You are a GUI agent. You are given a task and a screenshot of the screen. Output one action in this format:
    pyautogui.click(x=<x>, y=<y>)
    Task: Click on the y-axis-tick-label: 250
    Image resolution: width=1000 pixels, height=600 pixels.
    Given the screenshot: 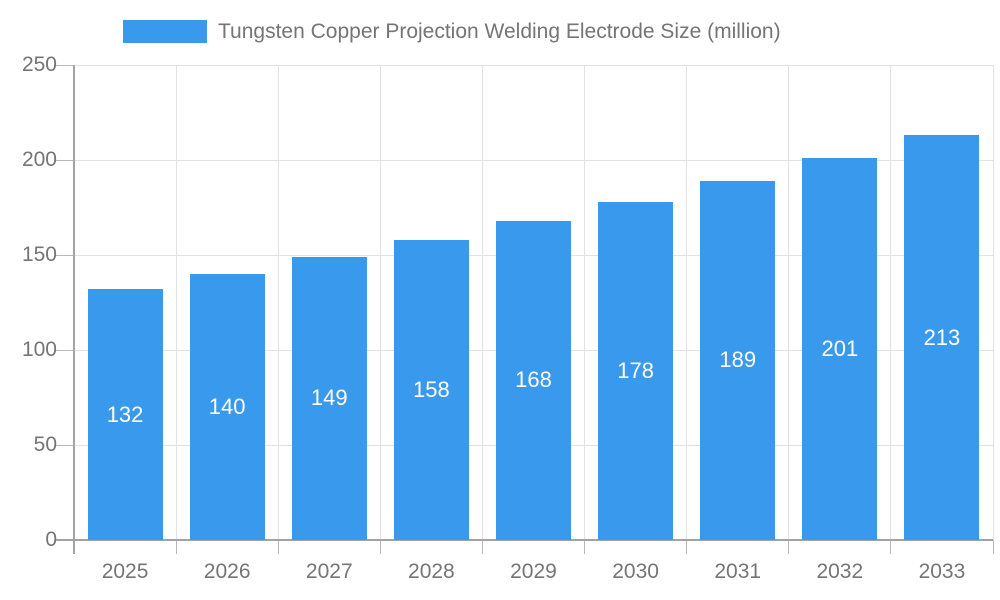 What is the action you would take?
    pyautogui.click(x=39, y=64)
    